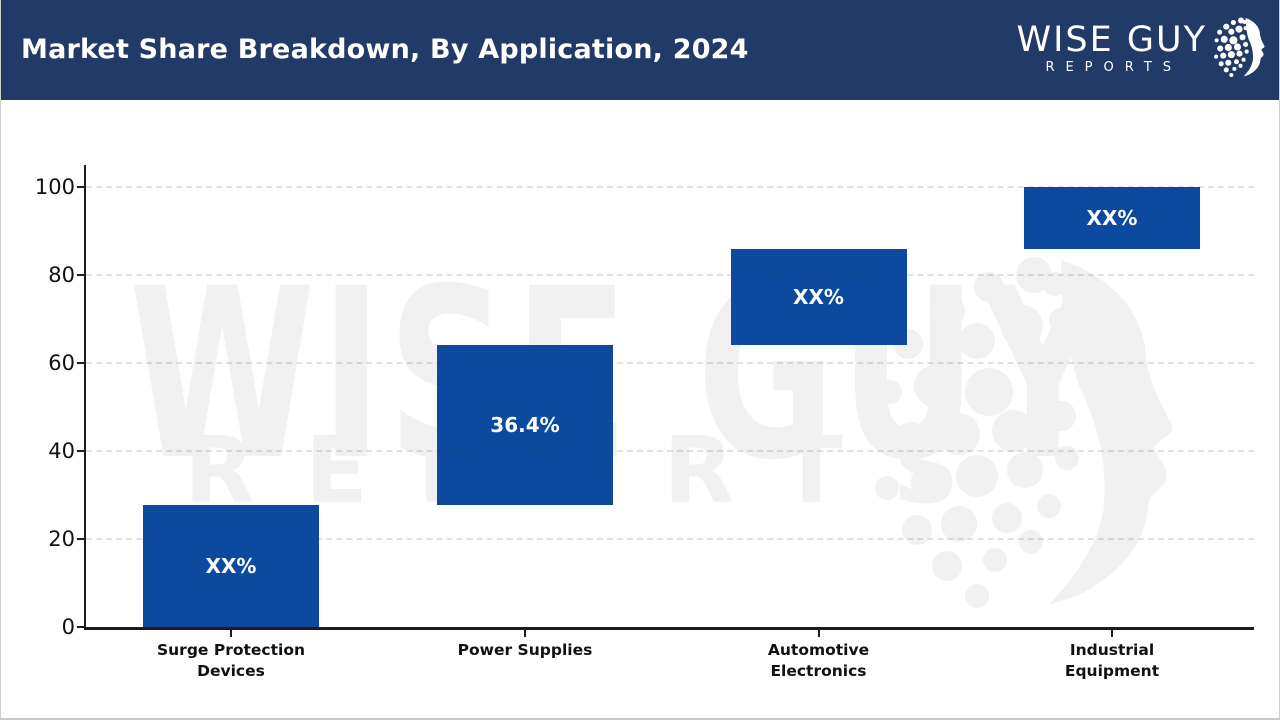 This screenshot has width=1280, height=720. I want to click on bar-2: XX%, so click(818, 297).